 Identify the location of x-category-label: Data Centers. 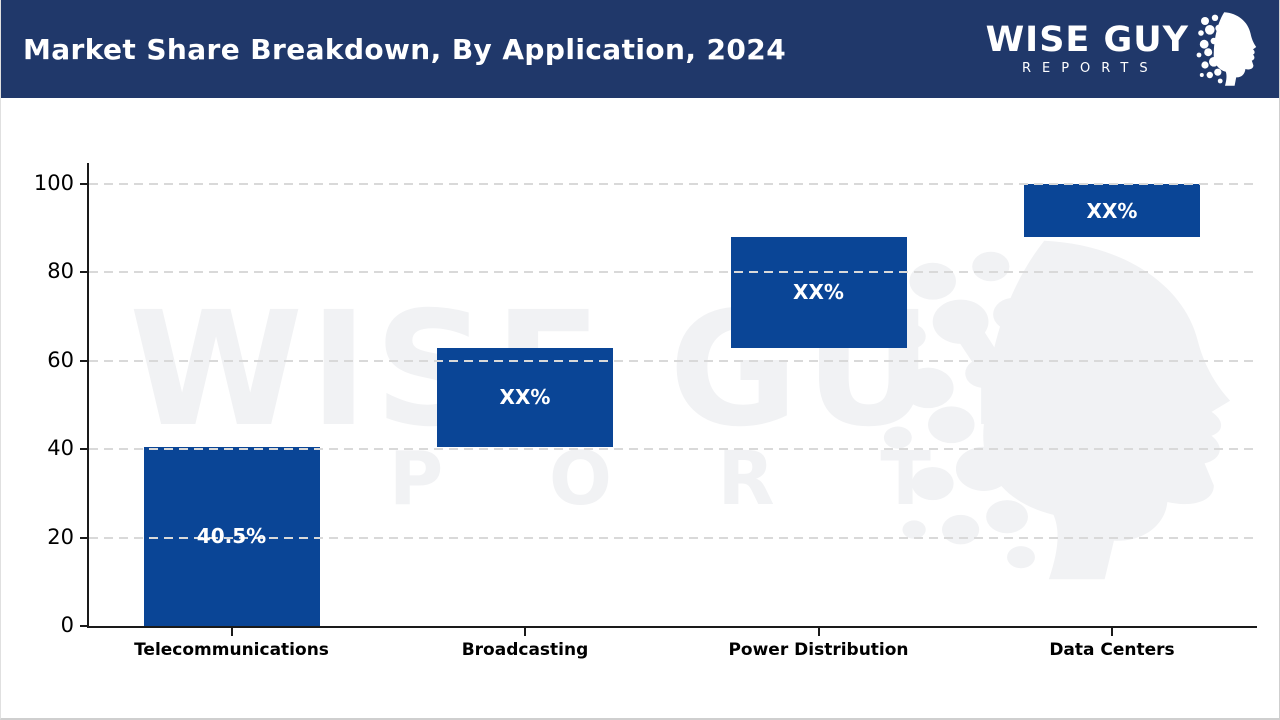
(1112, 650).